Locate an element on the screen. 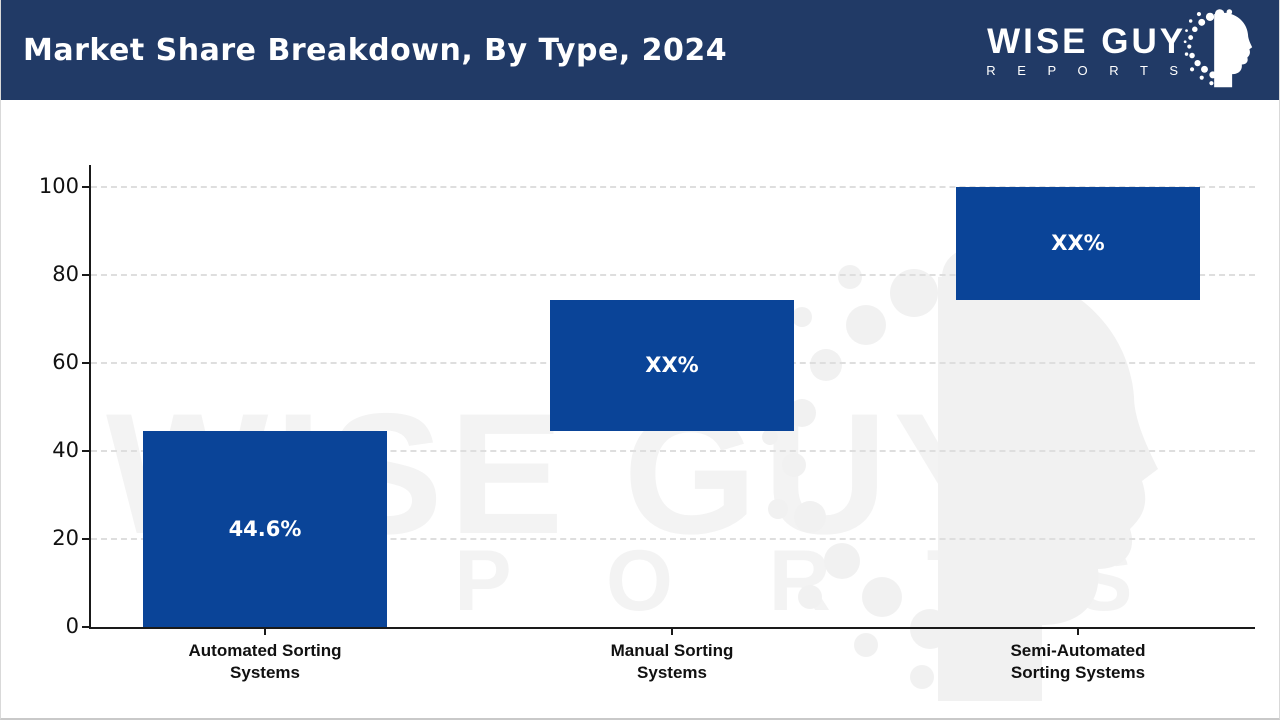 This screenshot has height=720, width=1280. page-title: Market Share Breakdown, By Type, 2024 is located at coordinates (375, 50).